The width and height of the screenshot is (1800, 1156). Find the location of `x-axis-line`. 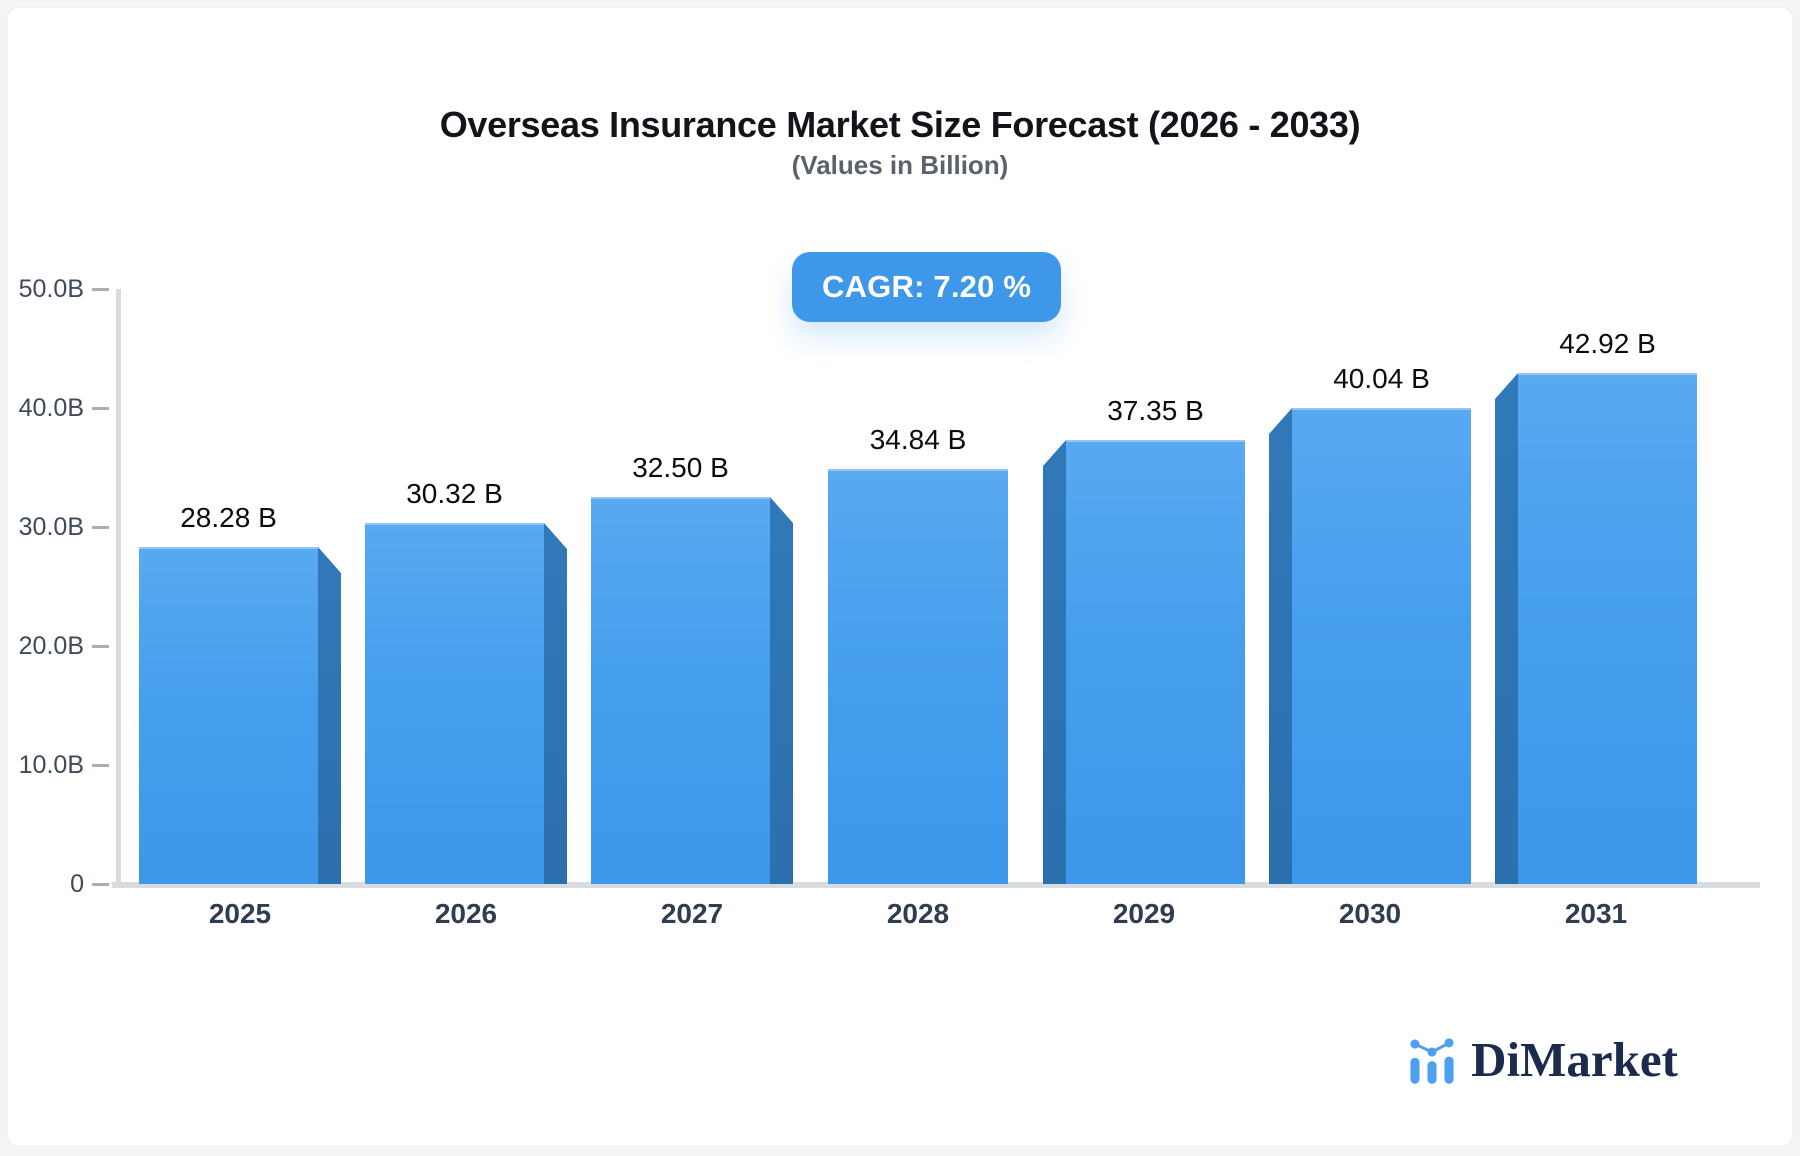

x-axis-line is located at coordinates (936, 885).